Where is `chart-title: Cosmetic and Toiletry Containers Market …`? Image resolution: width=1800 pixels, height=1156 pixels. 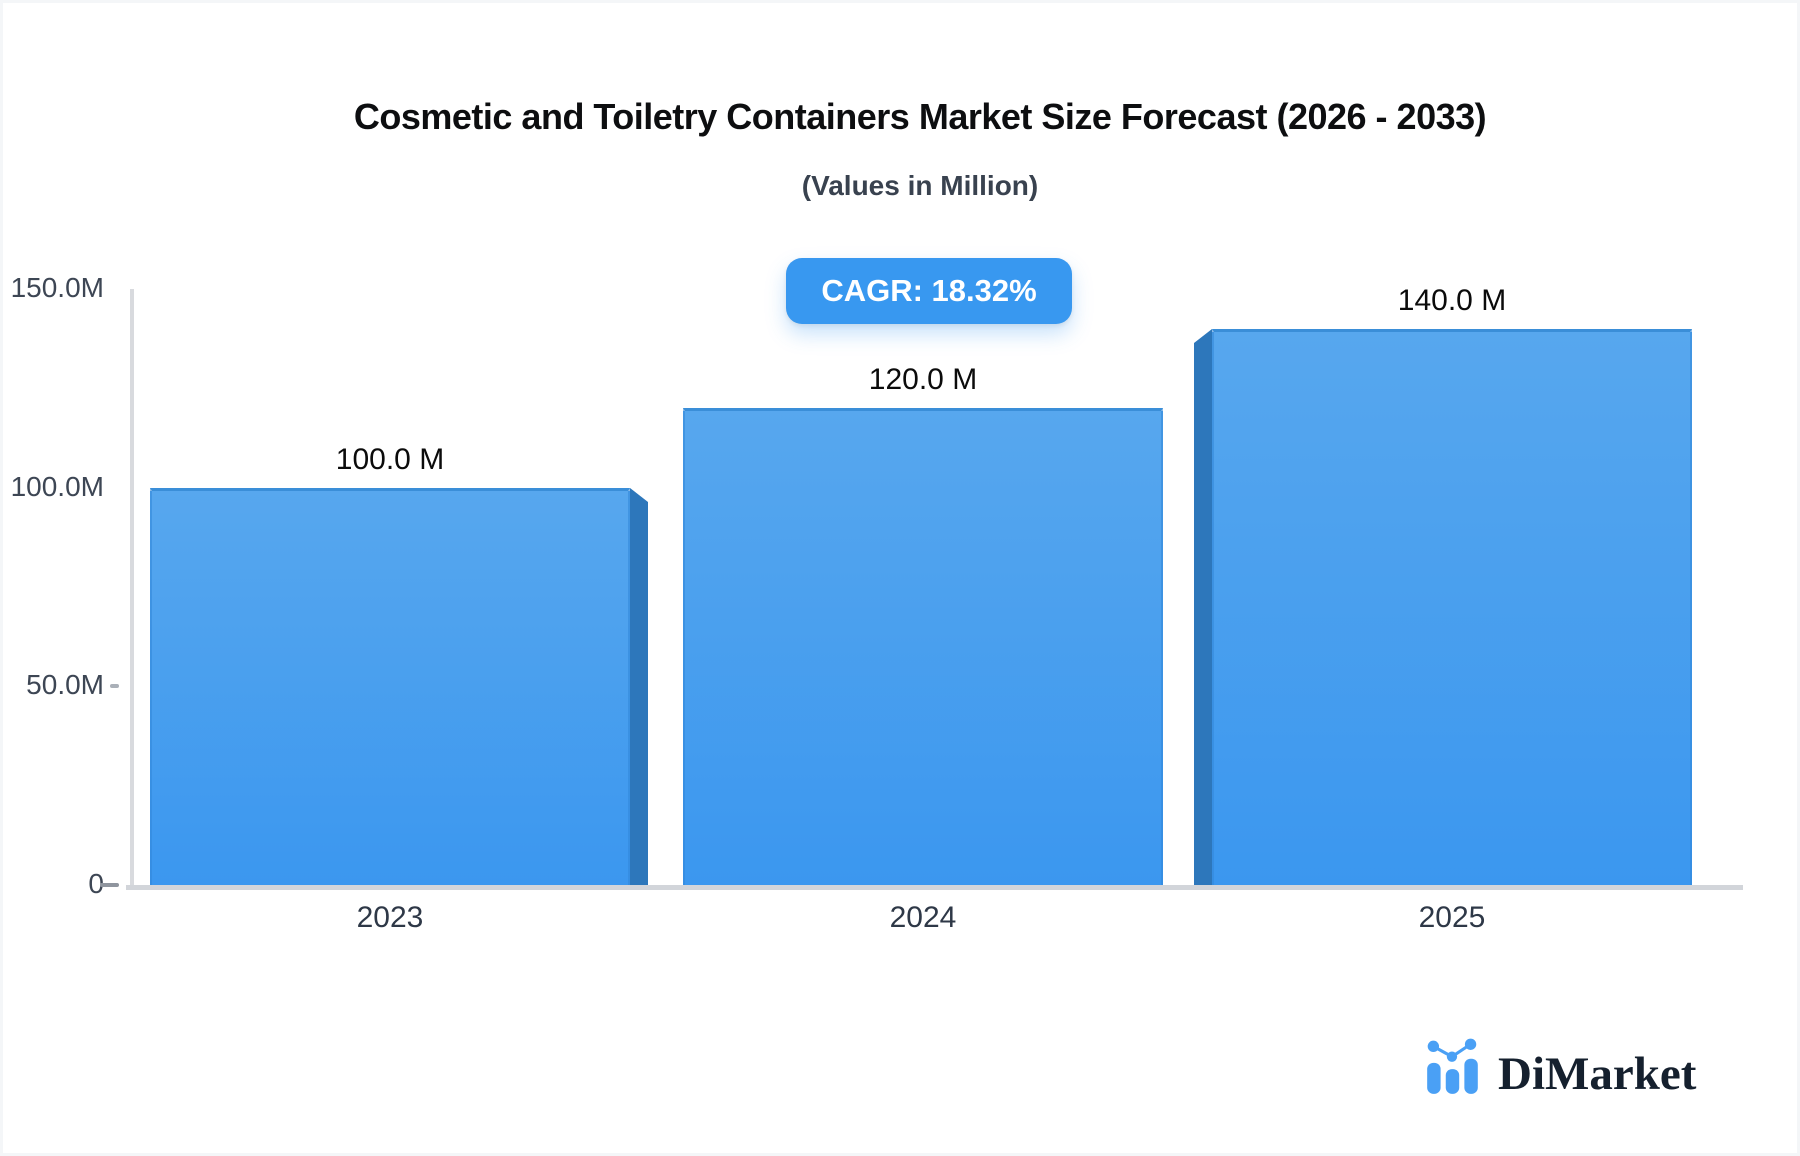
chart-title: Cosmetic and Toiletry Containers Market … is located at coordinates (920, 116).